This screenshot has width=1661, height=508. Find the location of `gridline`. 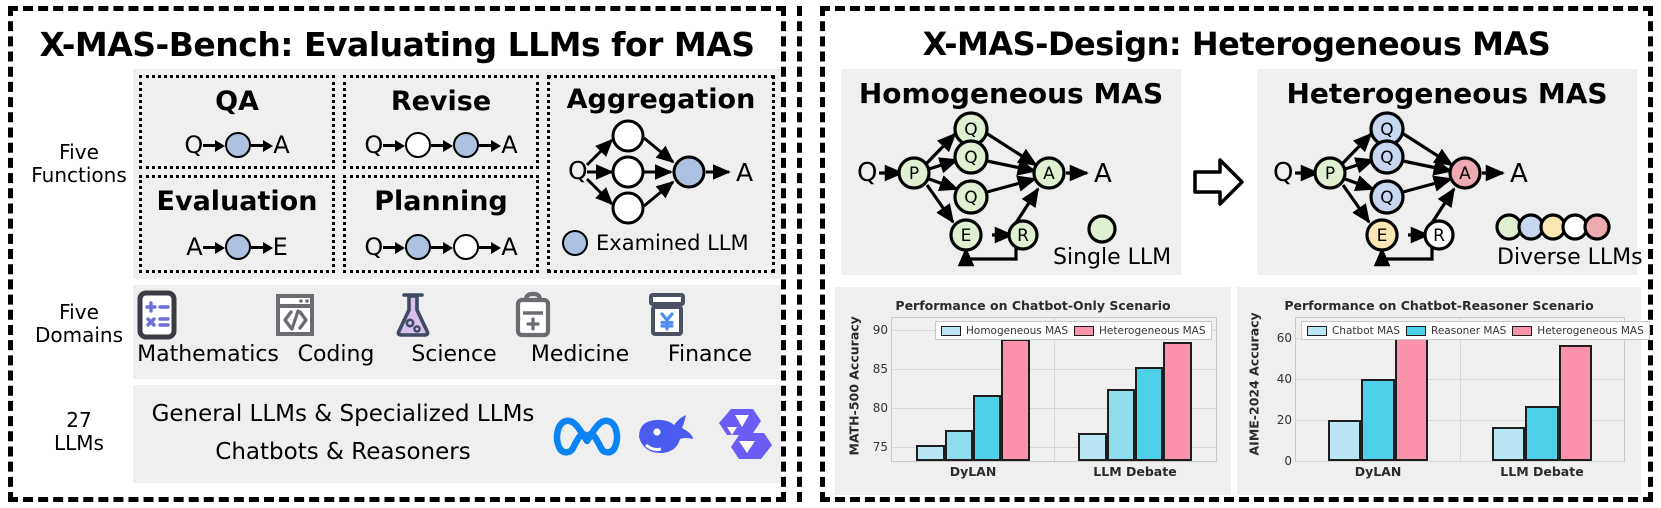

gridline is located at coordinates (1054, 389).